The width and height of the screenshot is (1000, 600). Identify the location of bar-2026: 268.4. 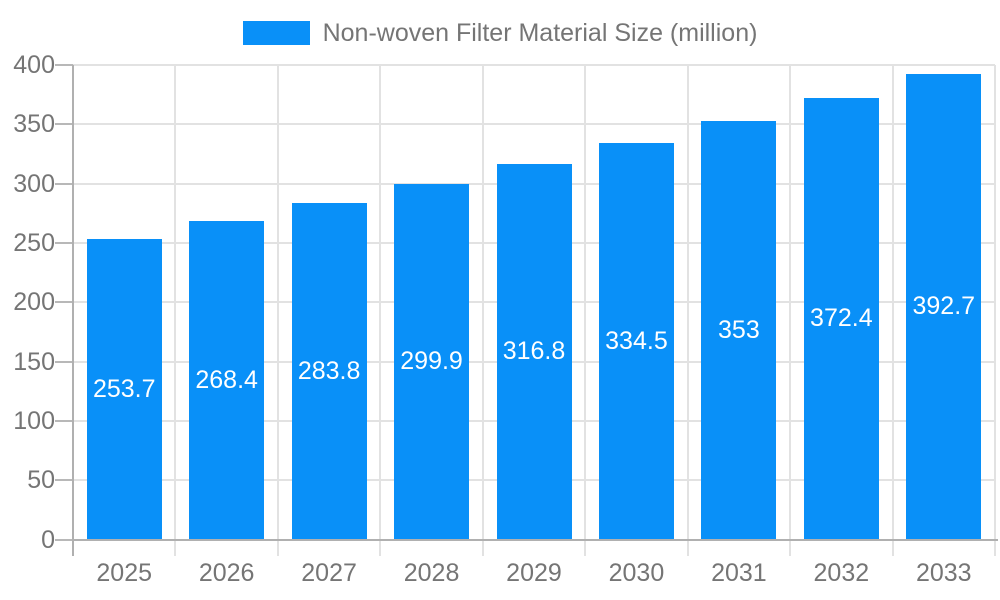
(227, 380).